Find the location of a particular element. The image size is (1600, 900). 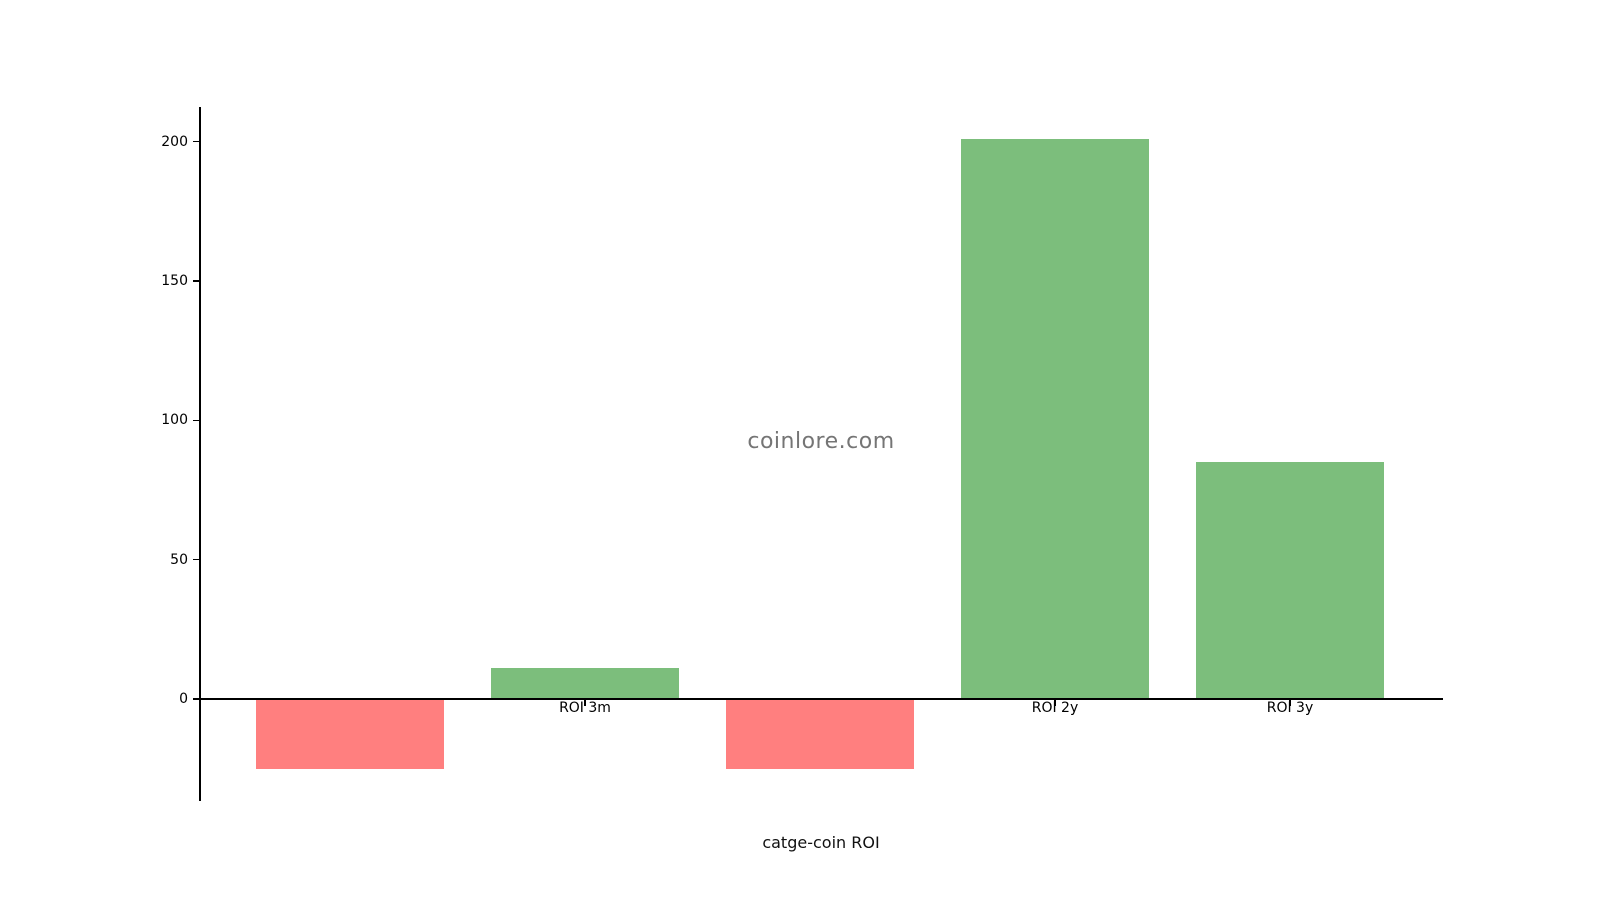

y-tick-label: 150 is located at coordinates (174, 281).